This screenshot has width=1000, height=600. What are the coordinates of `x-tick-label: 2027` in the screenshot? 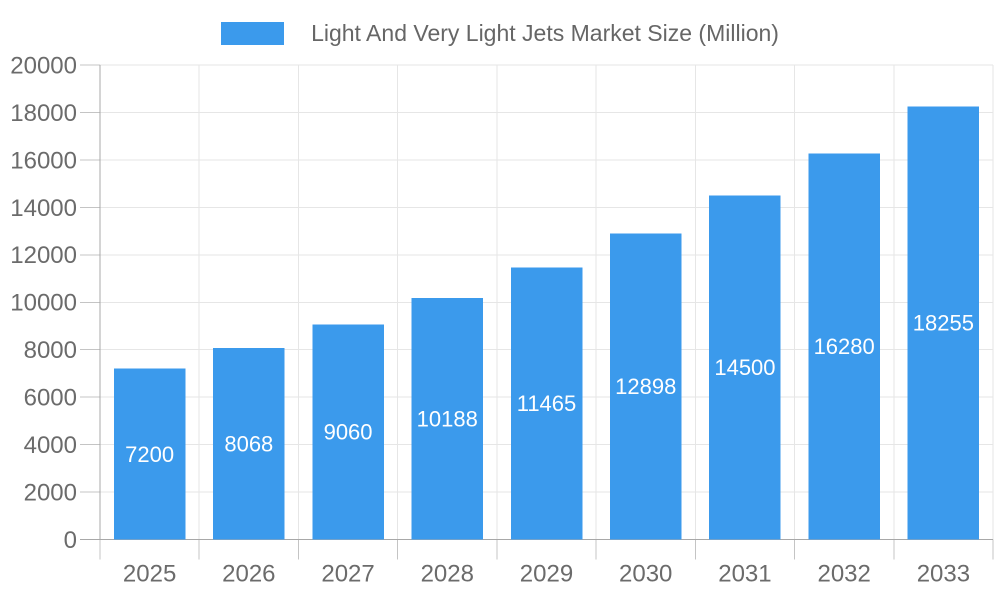 It's located at (347, 573).